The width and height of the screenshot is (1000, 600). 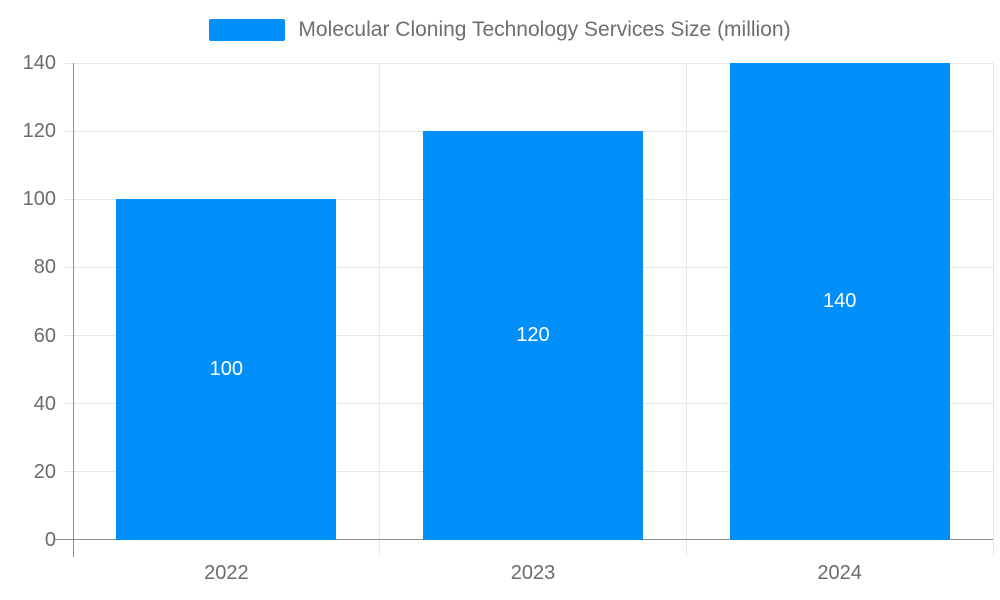 I want to click on bar-value-label: 120, so click(x=533, y=335).